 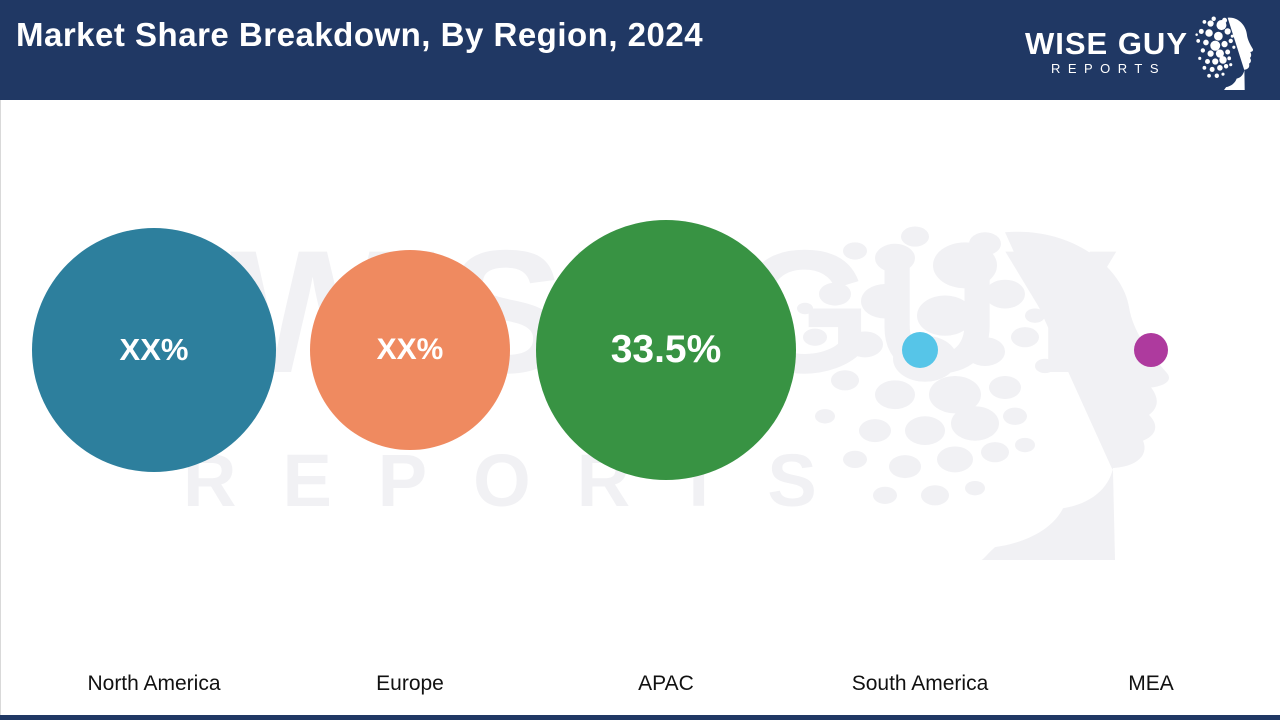 What do you see at coordinates (920, 683) in the screenshot?
I see `region-label-south-america: South America` at bounding box center [920, 683].